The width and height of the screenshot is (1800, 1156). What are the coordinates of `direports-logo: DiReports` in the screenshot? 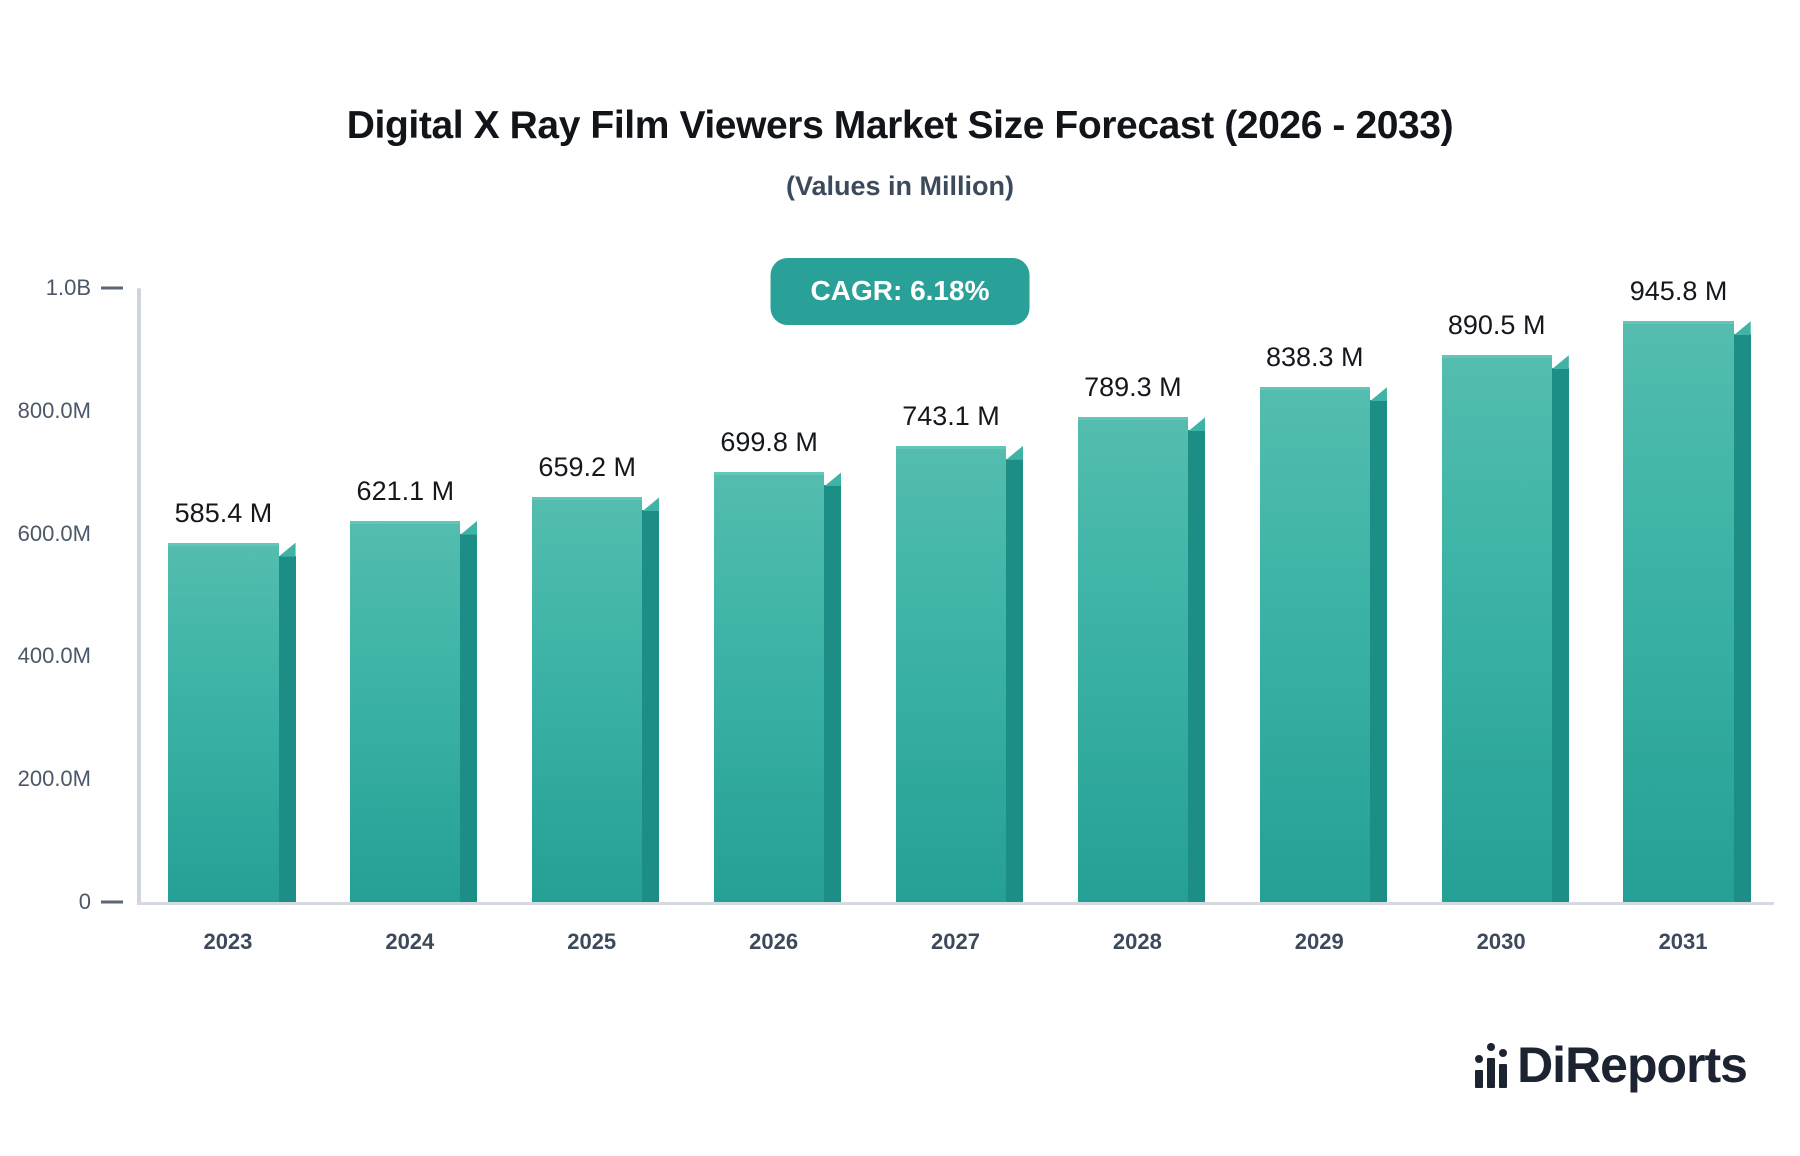 It's located at (1611, 1065).